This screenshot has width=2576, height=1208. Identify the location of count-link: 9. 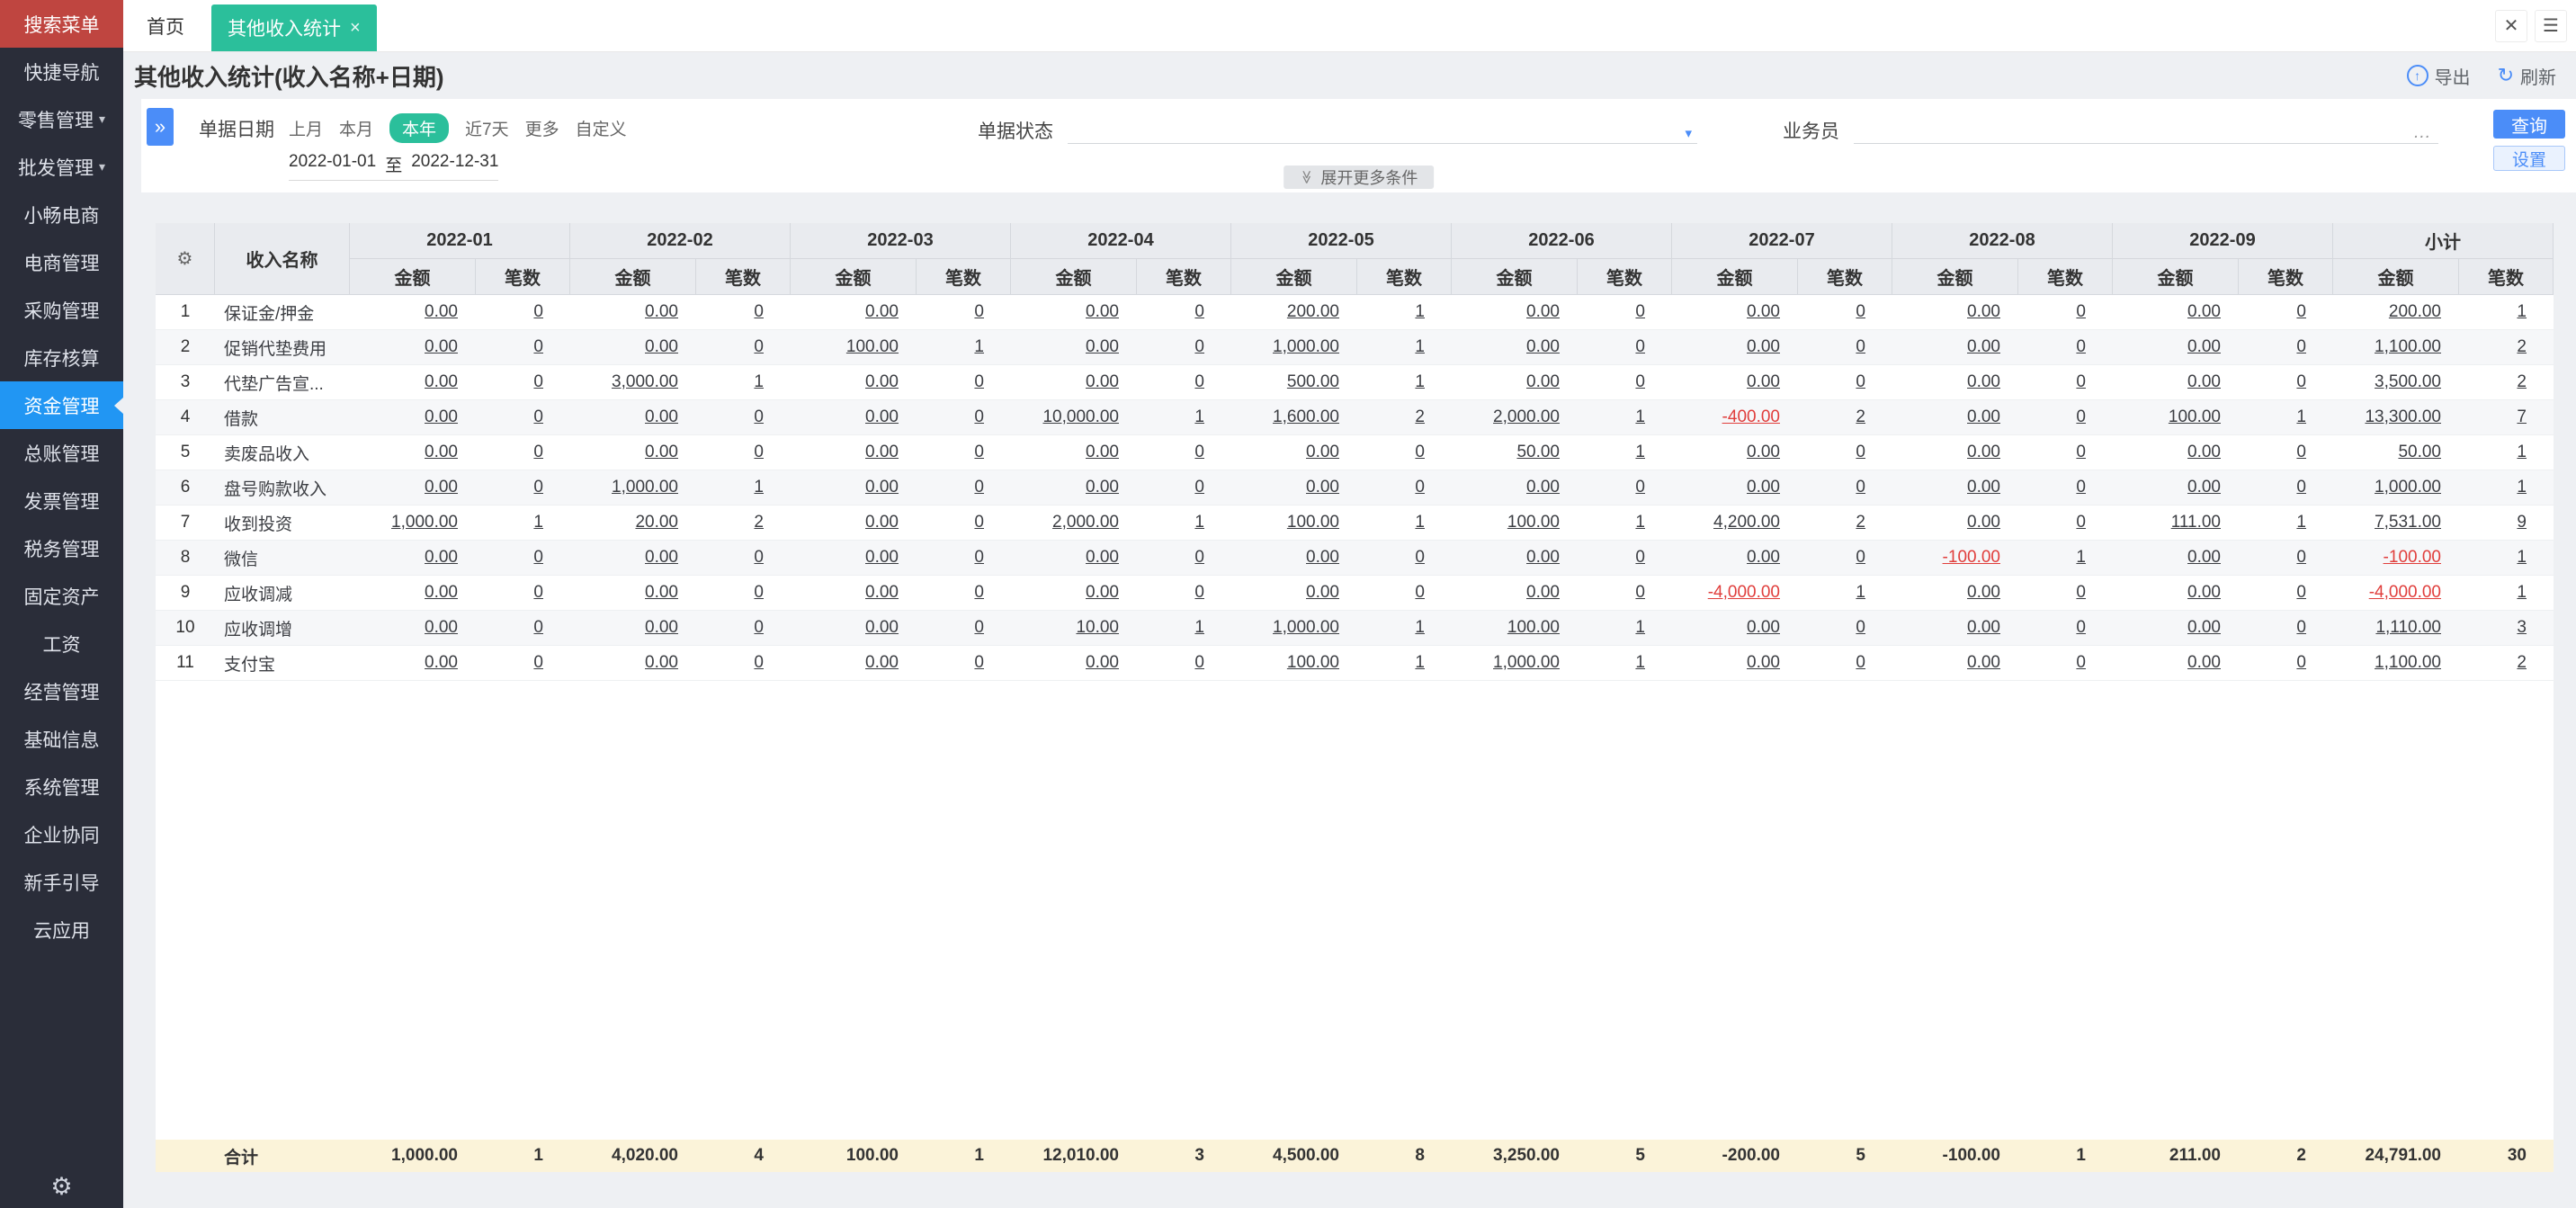
(2522, 522).